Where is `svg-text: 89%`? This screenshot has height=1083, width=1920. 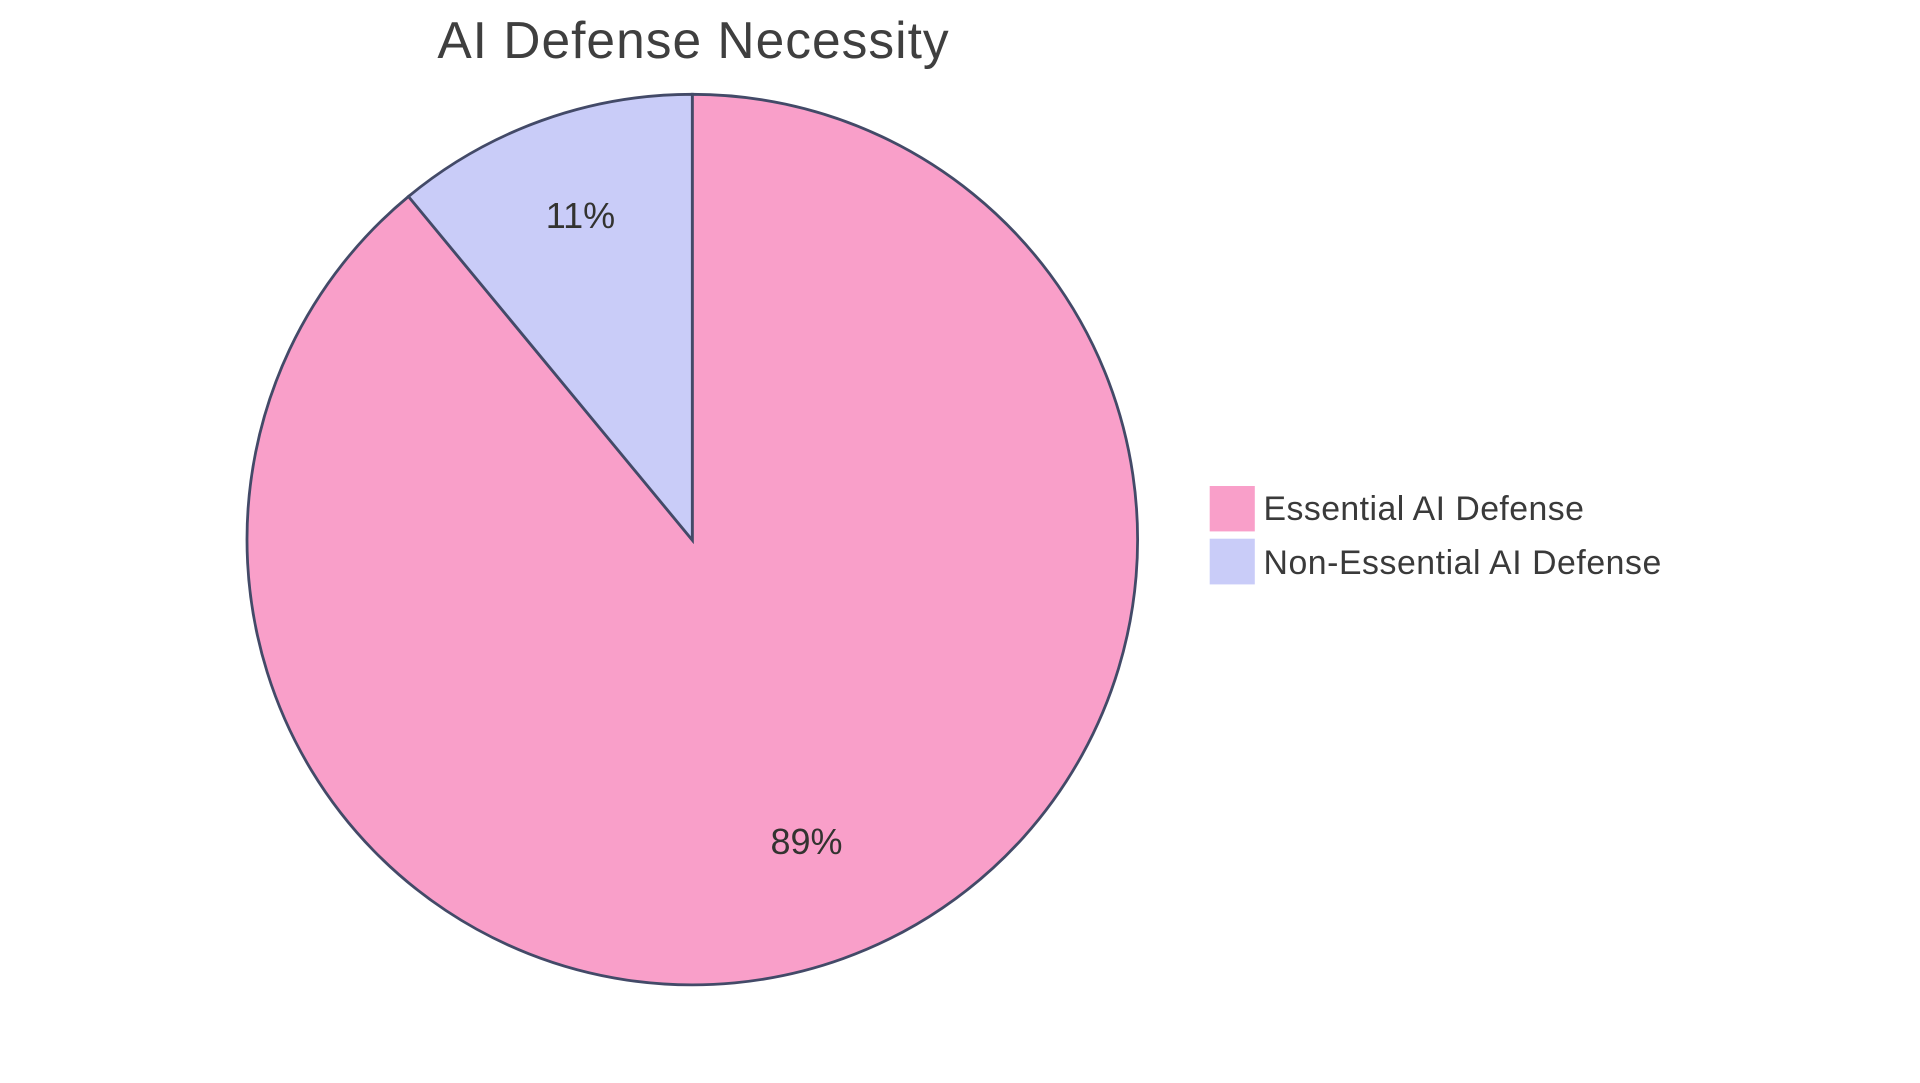 svg-text: 89% is located at coordinates (806, 841).